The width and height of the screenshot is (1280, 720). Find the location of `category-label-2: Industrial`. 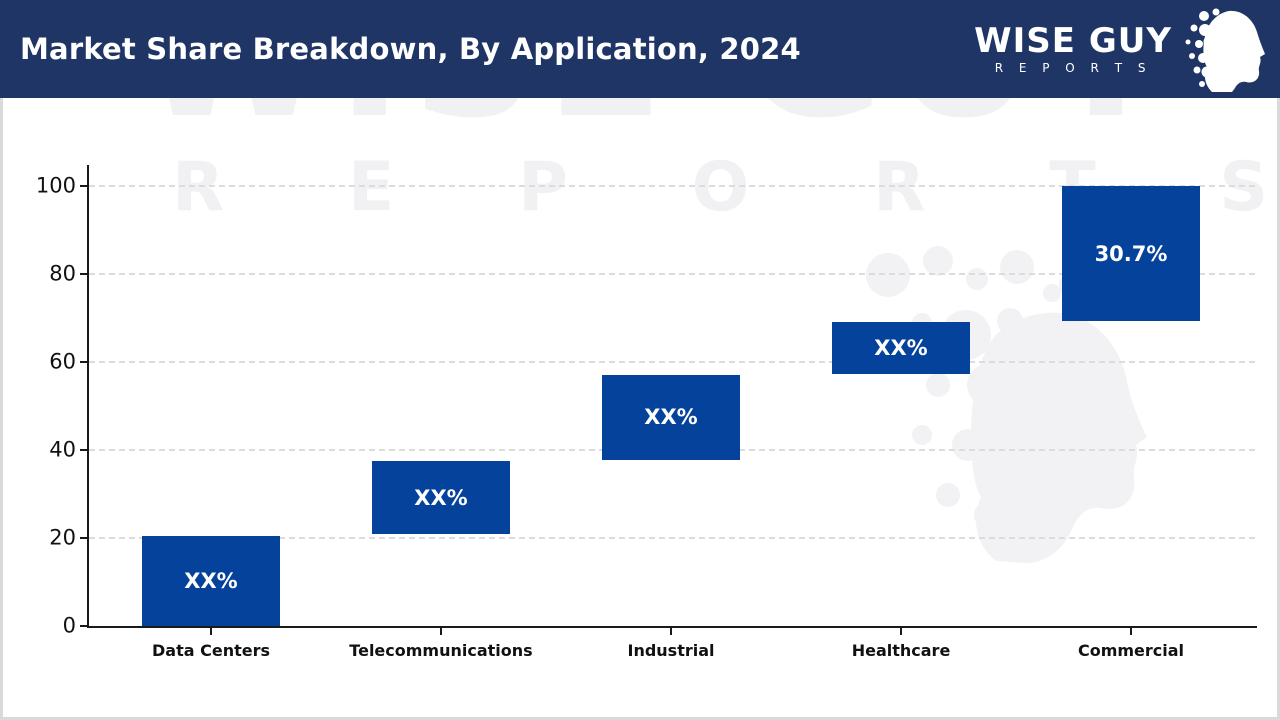

category-label-2: Industrial is located at coordinates (671, 650).